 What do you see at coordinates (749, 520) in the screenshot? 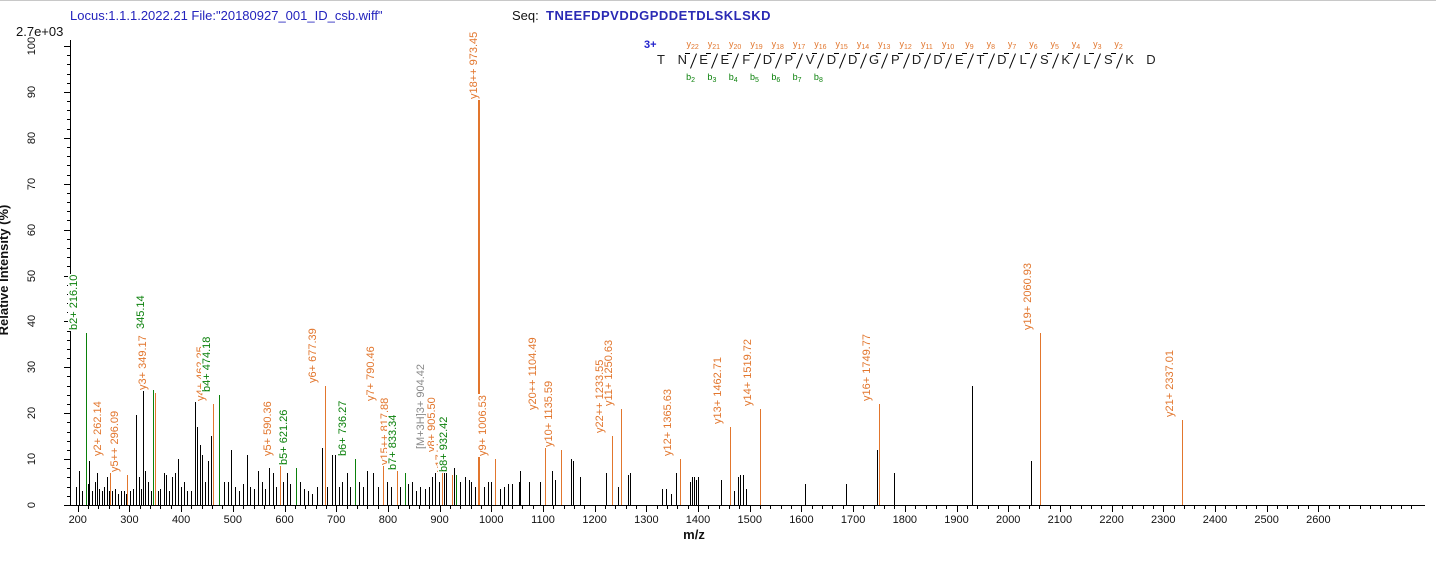
I see `x-tick-label: 1500` at bounding box center [749, 520].